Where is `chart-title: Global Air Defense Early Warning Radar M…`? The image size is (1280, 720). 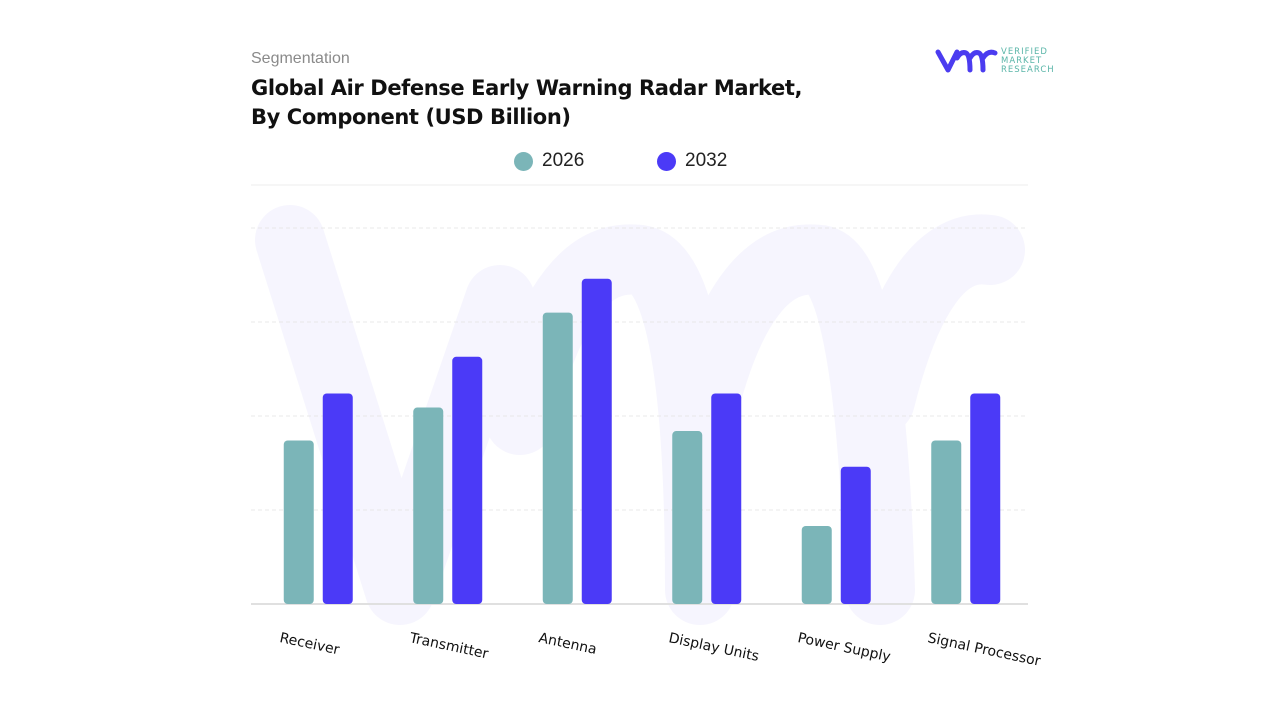
chart-title: Global Air Defense Early Warning Radar M… is located at coordinates (527, 103).